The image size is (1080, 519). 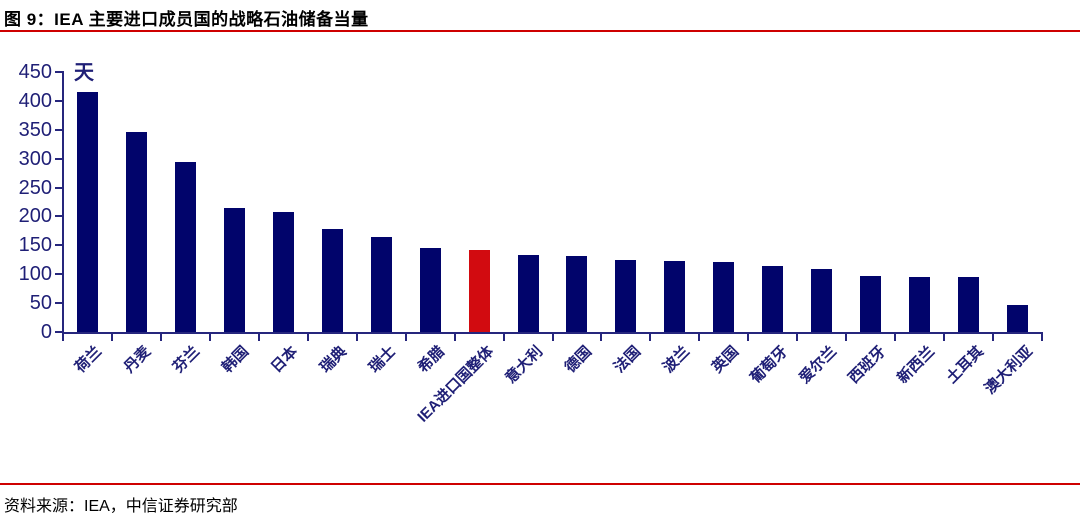 What do you see at coordinates (919, 304) in the screenshot?
I see `bar-新西兰` at bounding box center [919, 304].